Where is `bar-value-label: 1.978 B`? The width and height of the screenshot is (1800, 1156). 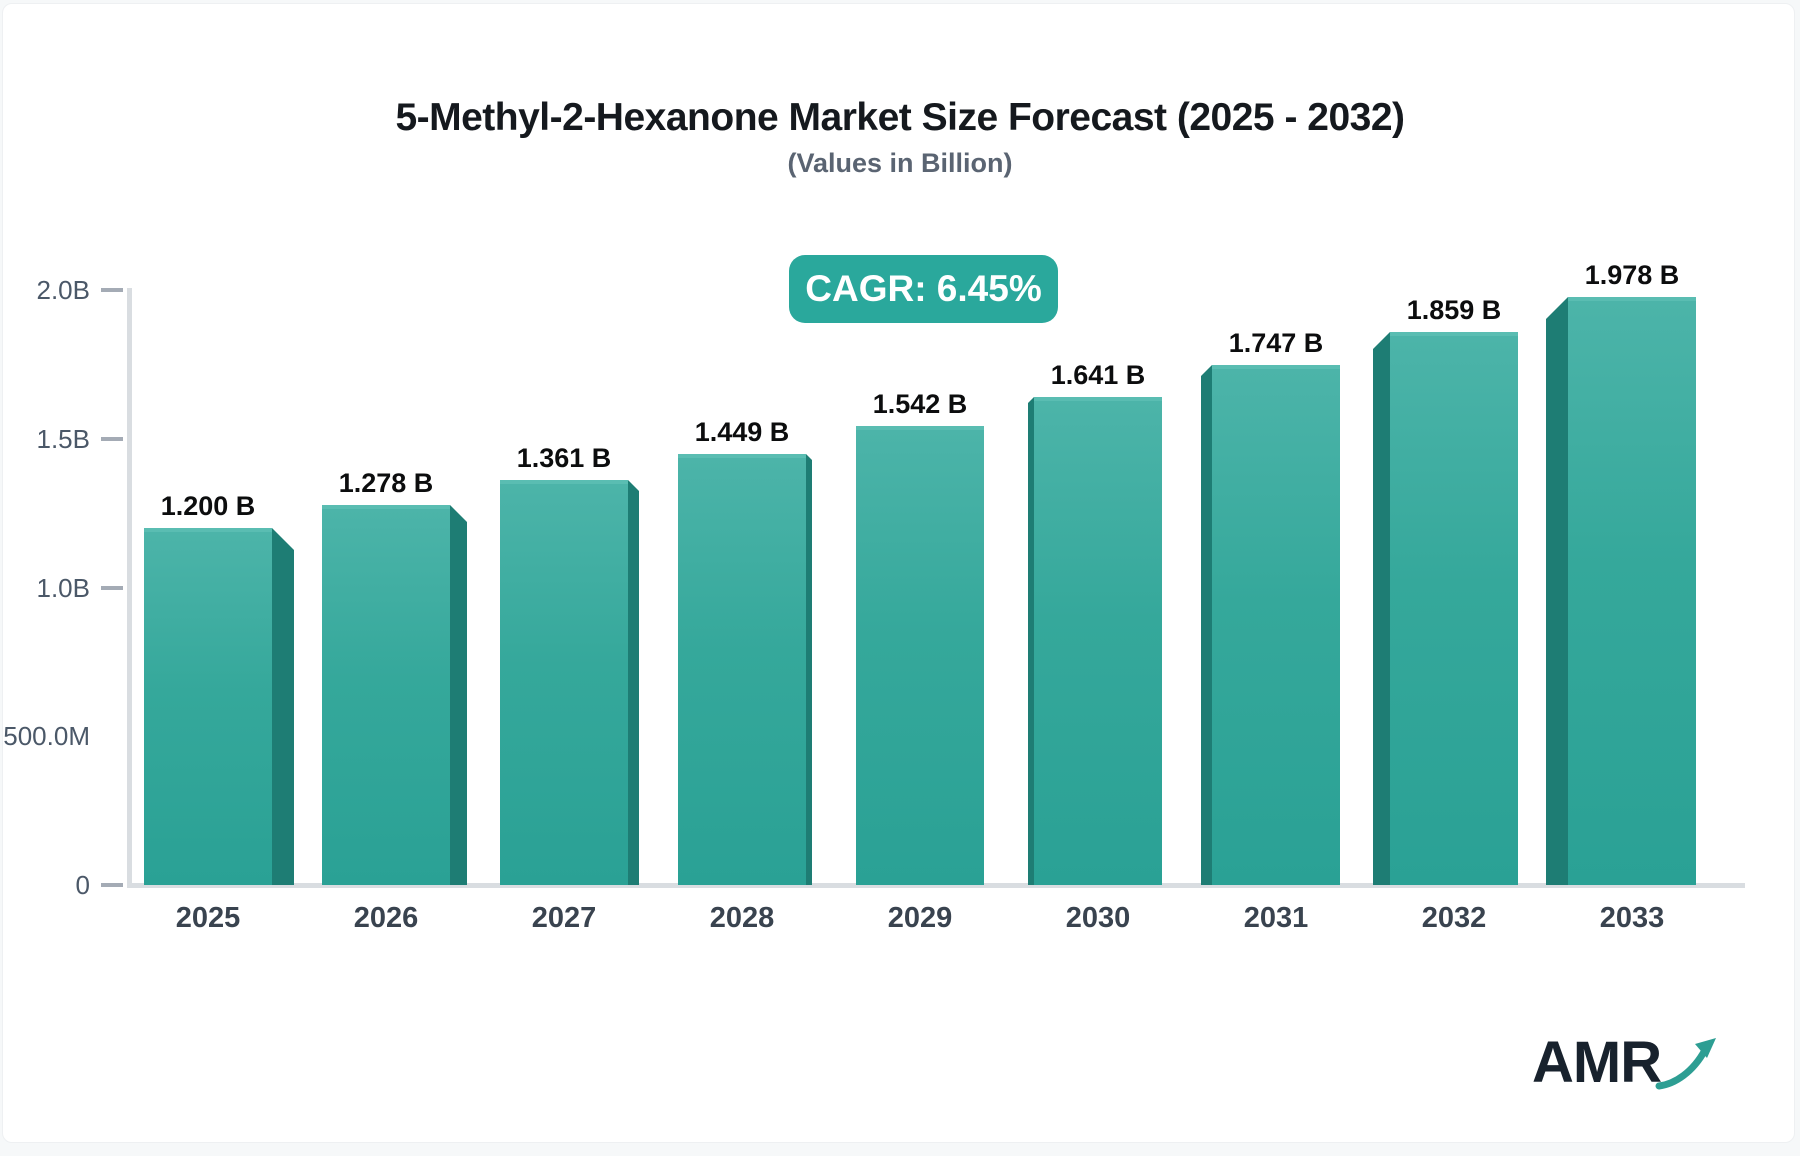 bar-value-label: 1.978 B is located at coordinates (1632, 275).